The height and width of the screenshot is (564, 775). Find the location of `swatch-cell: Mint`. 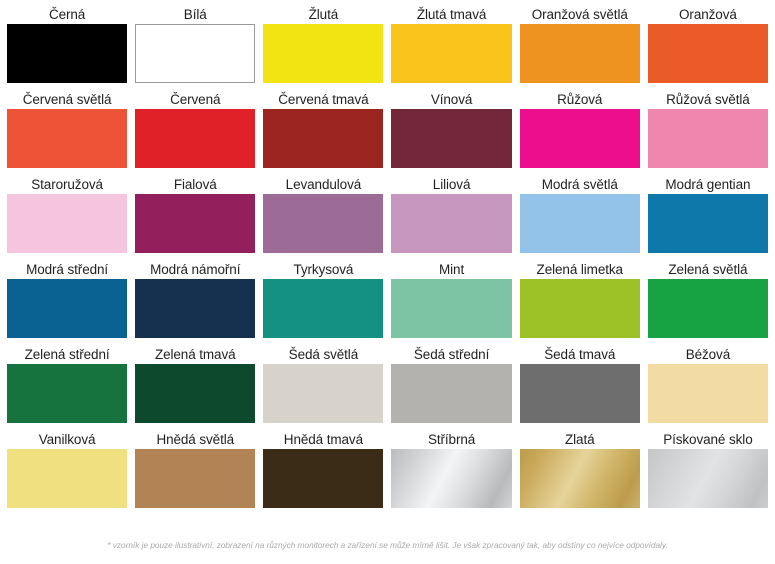

swatch-cell: Mint is located at coordinates (451, 301).